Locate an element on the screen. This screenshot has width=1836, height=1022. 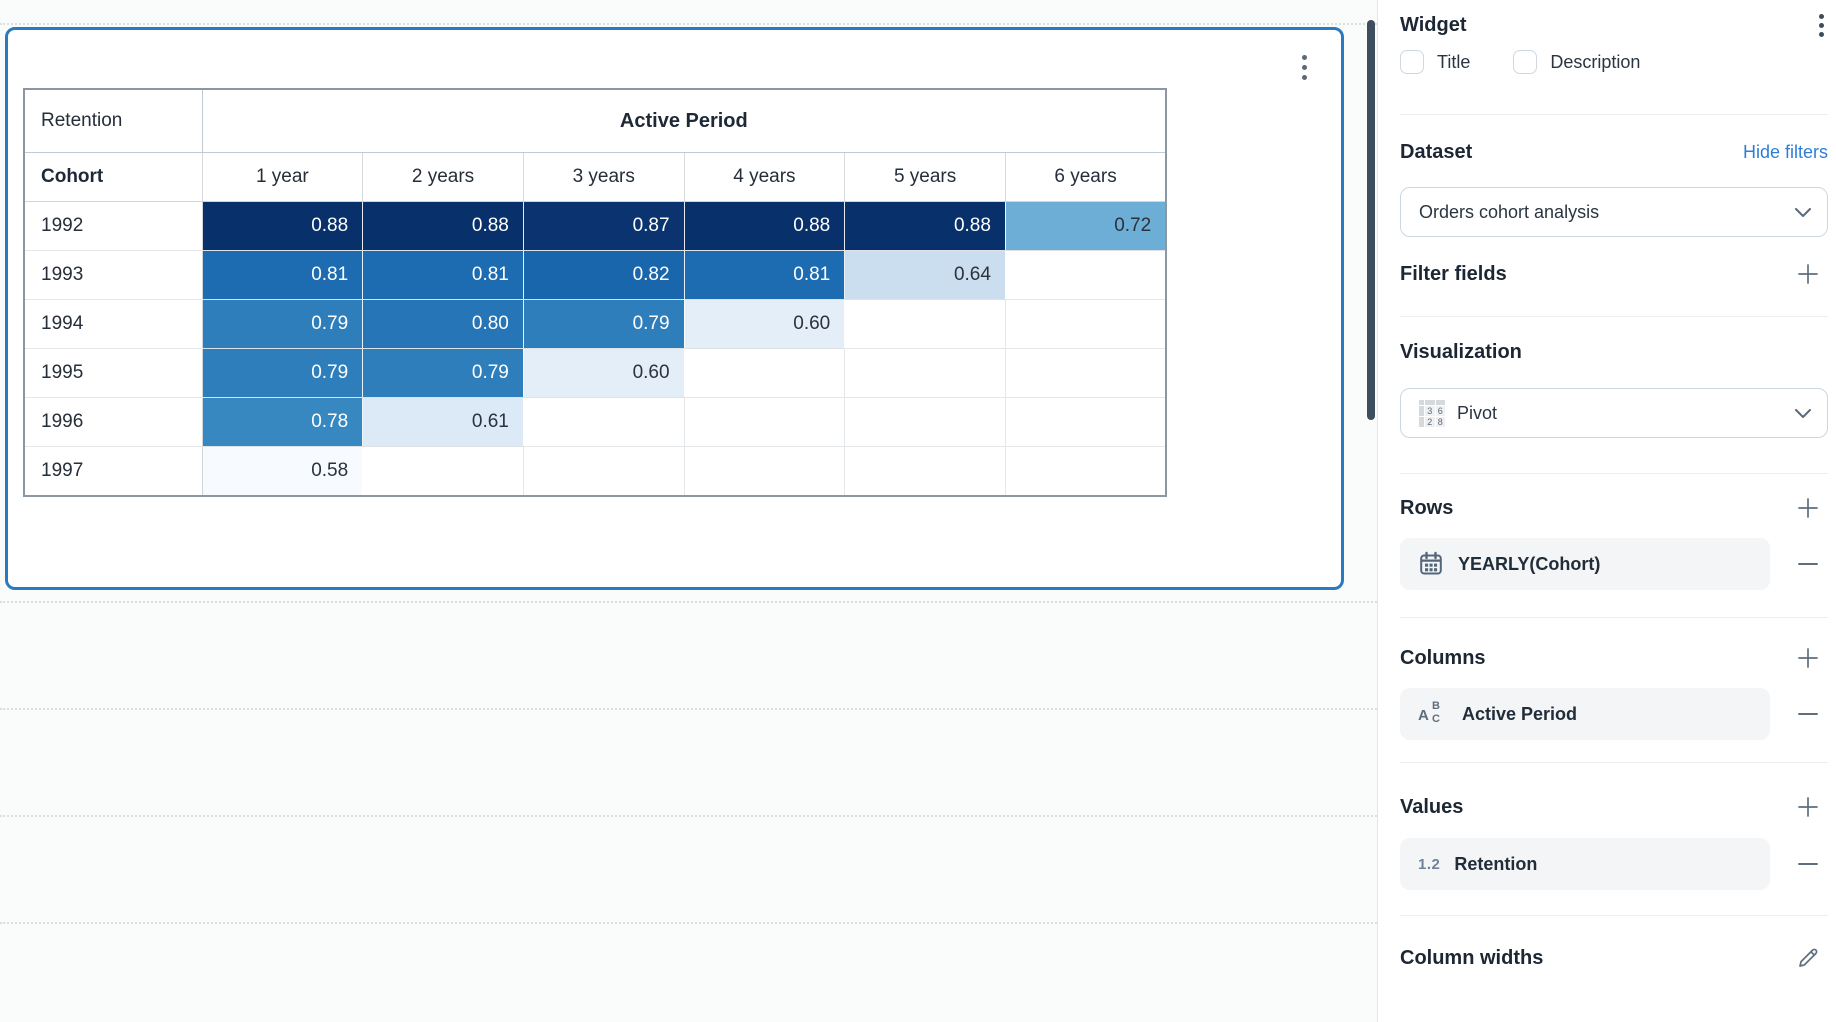
pivot-column-group-label: Active Period is located at coordinates (684, 120).